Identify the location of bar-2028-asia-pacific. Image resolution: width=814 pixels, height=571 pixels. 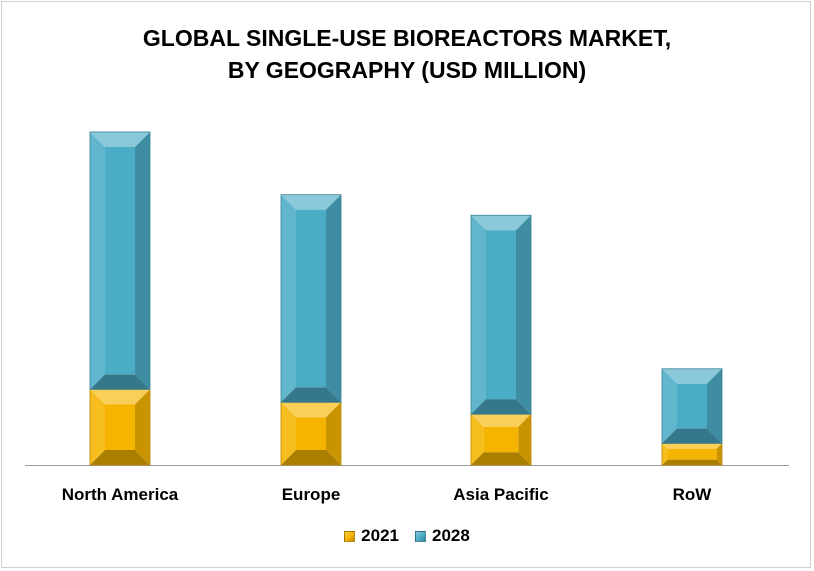
(501, 314).